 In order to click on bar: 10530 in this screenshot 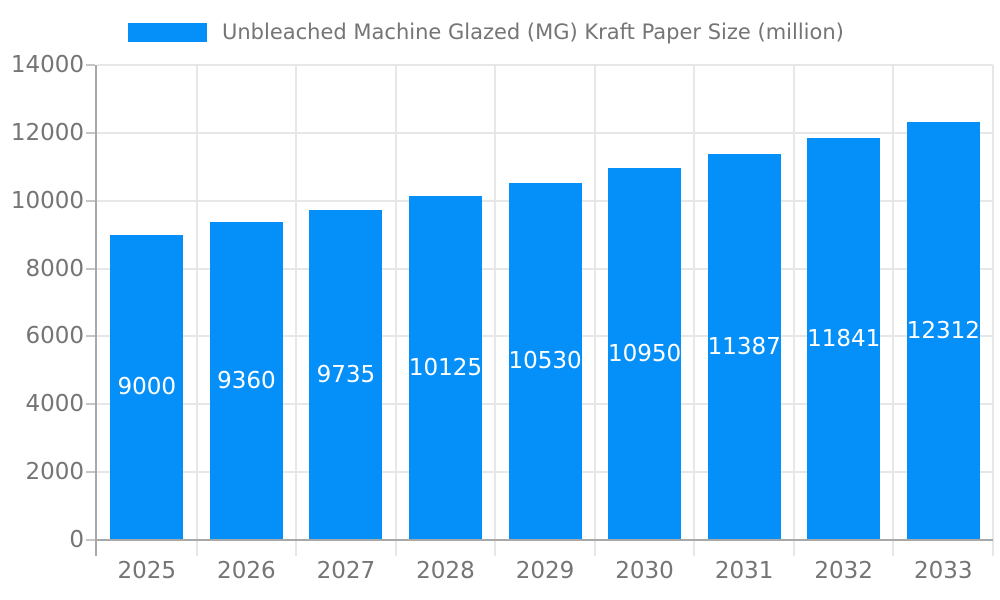, I will do `click(545, 361)`.